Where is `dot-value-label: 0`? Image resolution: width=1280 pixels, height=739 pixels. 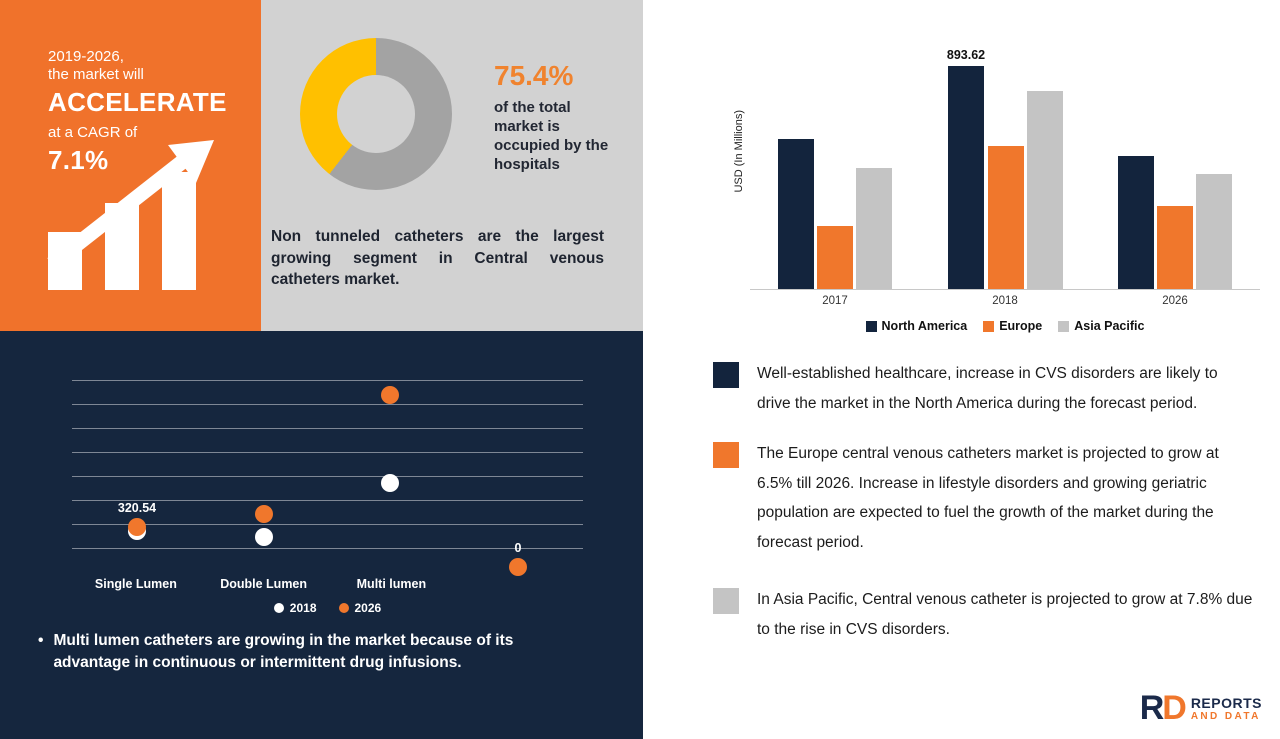 dot-value-label: 0 is located at coordinates (518, 548).